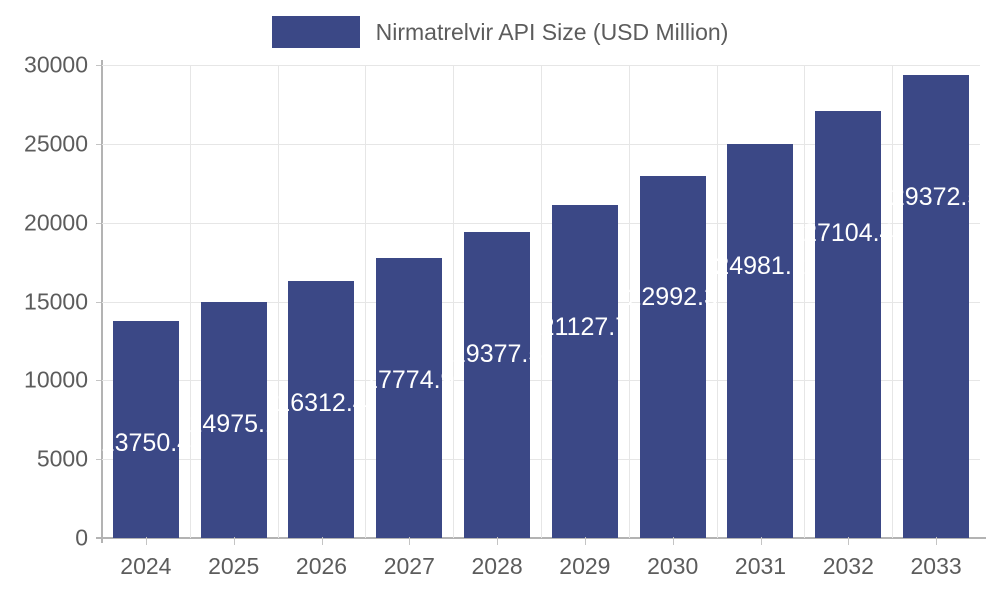 This screenshot has width=1000, height=600. I want to click on y-axis-line, so click(102, 301).